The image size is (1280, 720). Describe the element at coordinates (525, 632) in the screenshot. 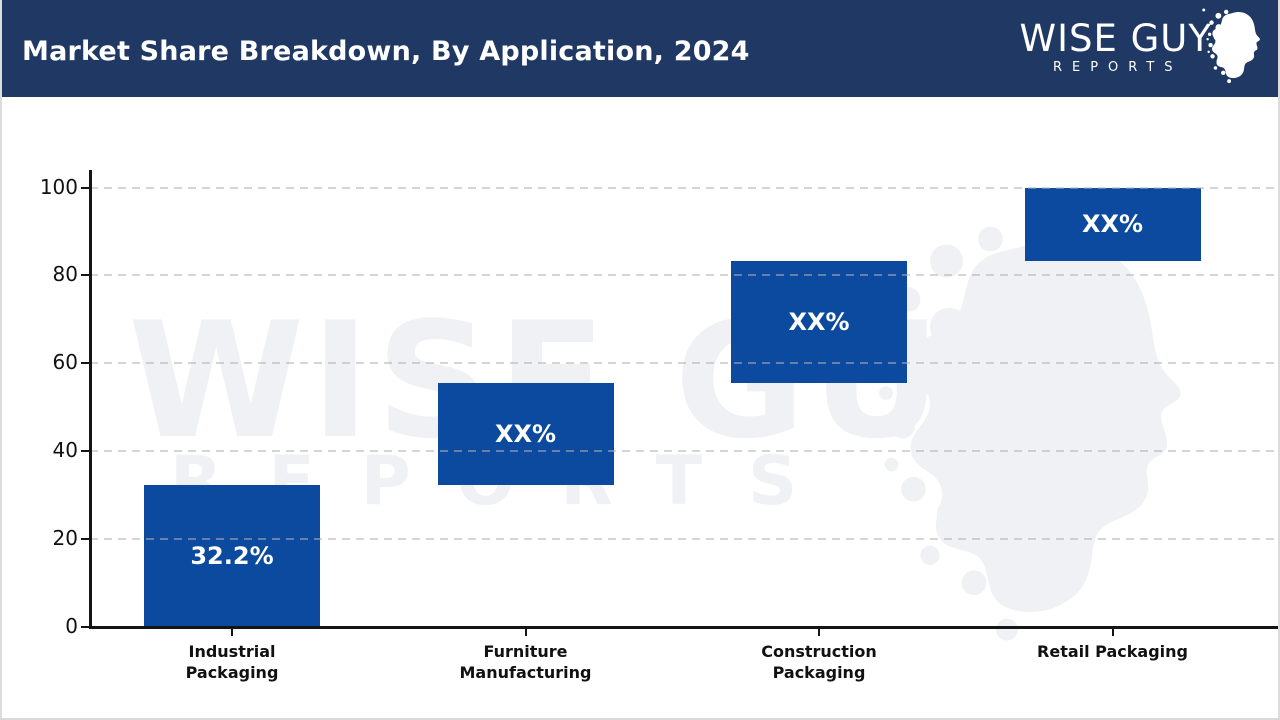

I see `x-tick-mark-furniture-manufacturing` at that location.